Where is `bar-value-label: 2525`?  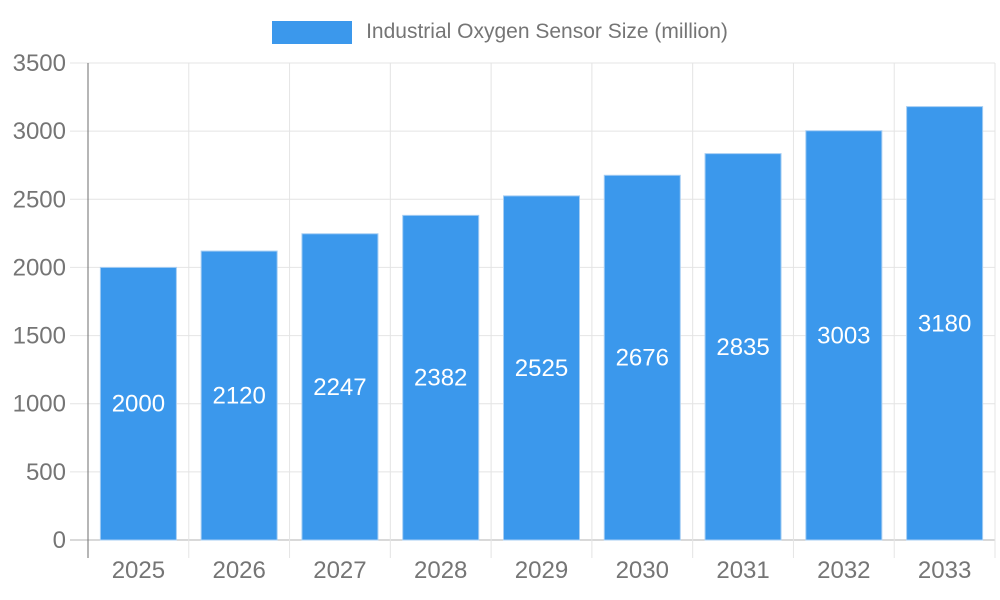 bar-value-label: 2525 is located at coordinates (541, 368).